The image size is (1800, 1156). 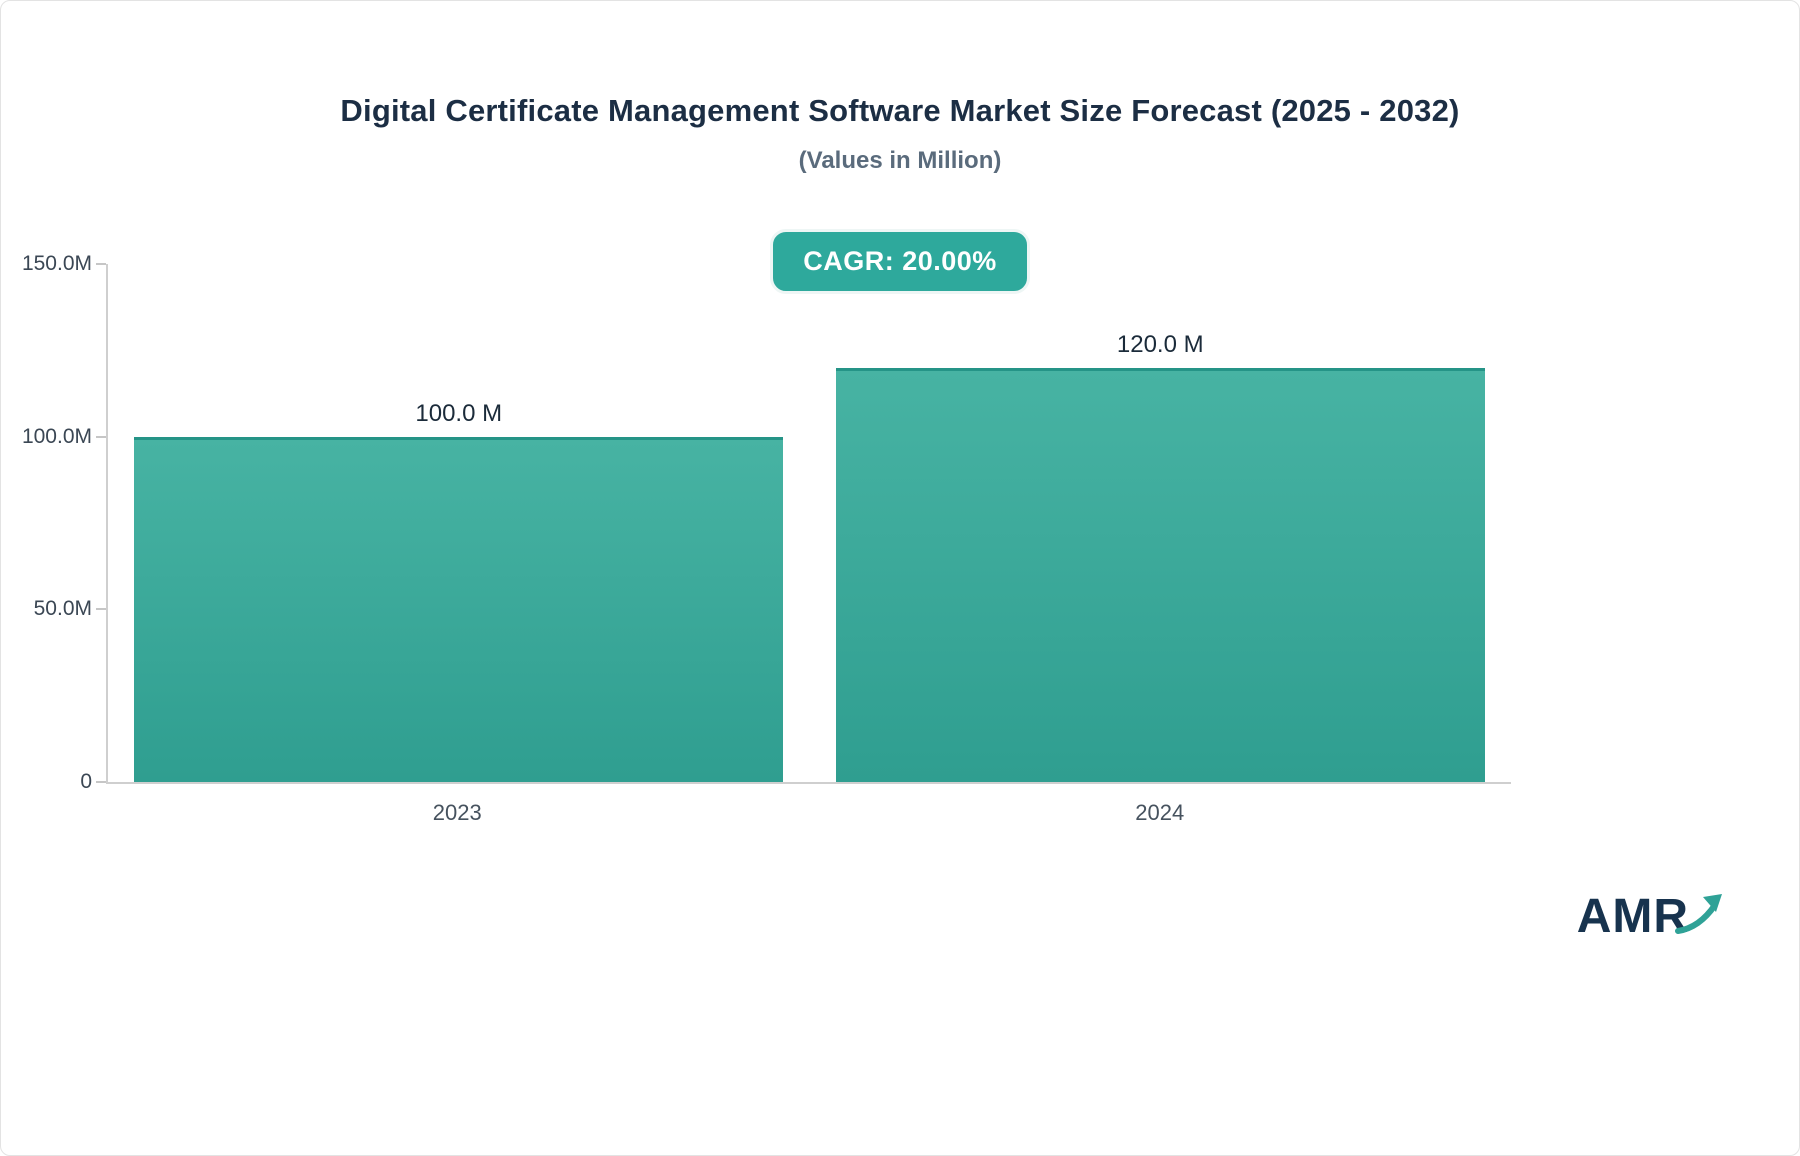 I want to click on bar-value-label: 100.0 M, so click(x=459, y=413).